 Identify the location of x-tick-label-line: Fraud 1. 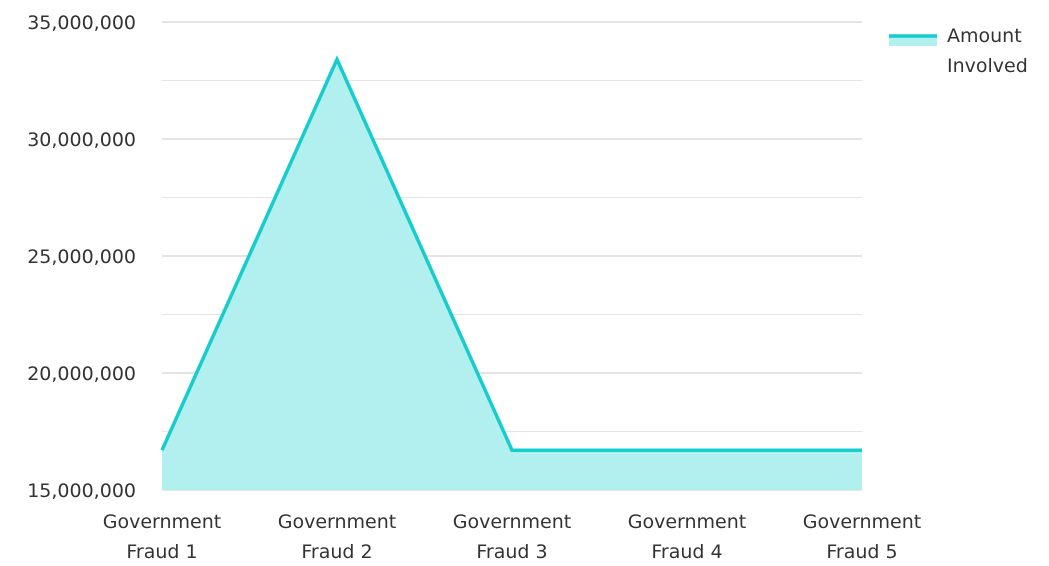
(161, 551).